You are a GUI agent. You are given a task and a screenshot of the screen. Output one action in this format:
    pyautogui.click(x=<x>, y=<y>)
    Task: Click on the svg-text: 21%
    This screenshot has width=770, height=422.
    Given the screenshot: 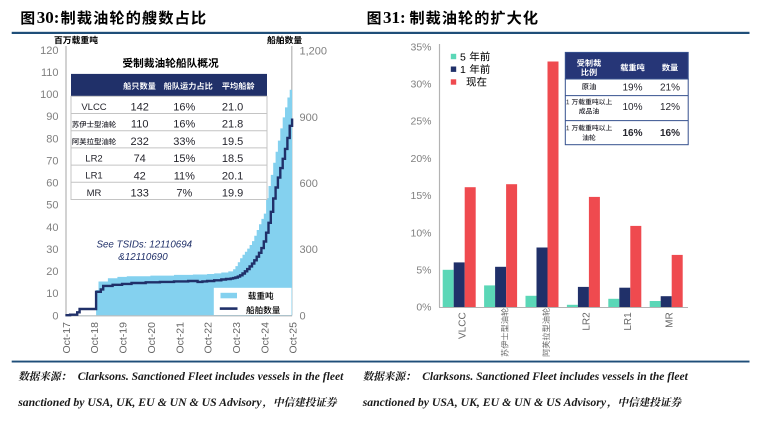 What is the action you would take?
    pyautogui.click(x=670, y=87)
    